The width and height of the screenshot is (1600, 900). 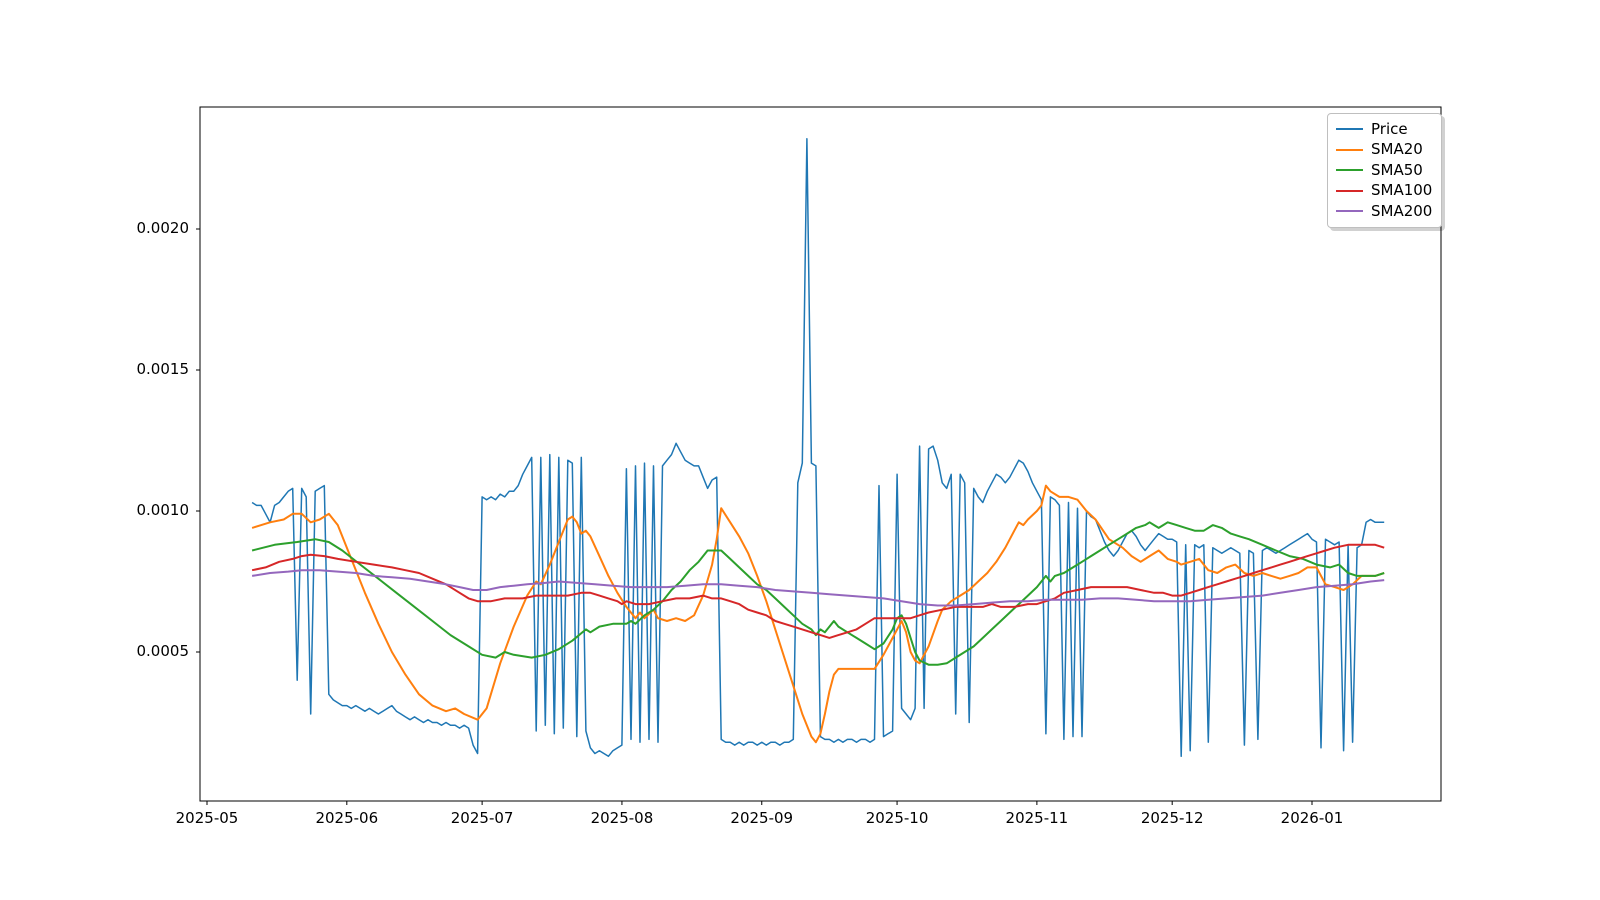 I want to click on x-tick-label-2025-07: 2025-07, so click(x=482, y=818).